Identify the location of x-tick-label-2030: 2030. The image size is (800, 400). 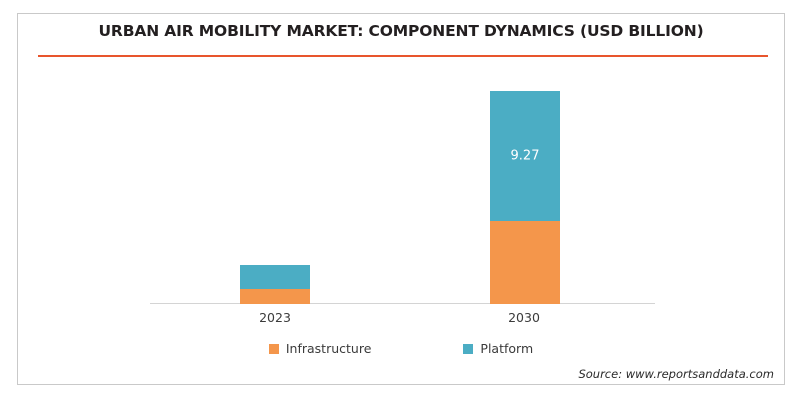
(524, 317).